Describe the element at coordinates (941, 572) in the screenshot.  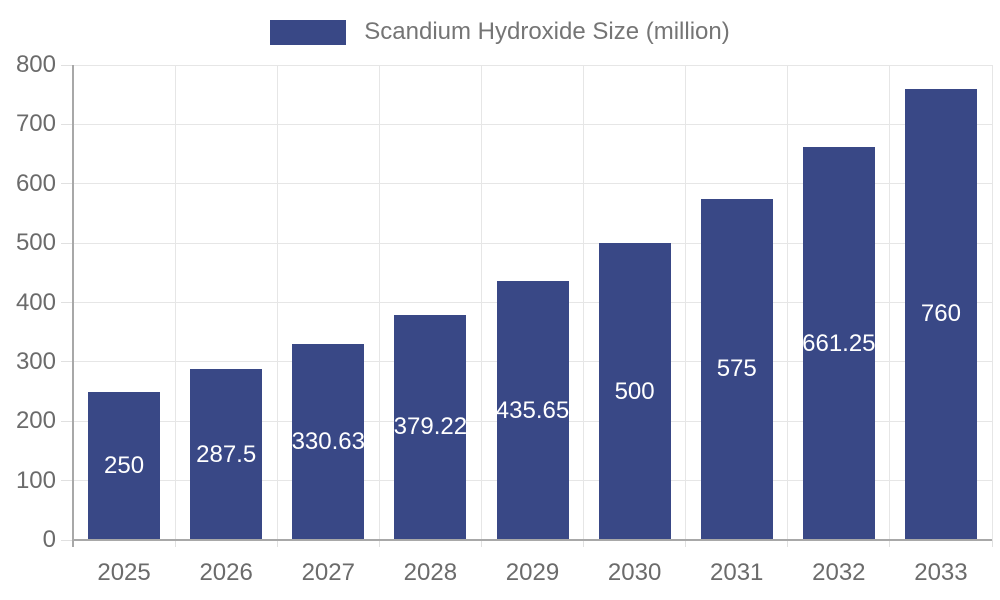
I see `x-tick-label: 2033` at that location.